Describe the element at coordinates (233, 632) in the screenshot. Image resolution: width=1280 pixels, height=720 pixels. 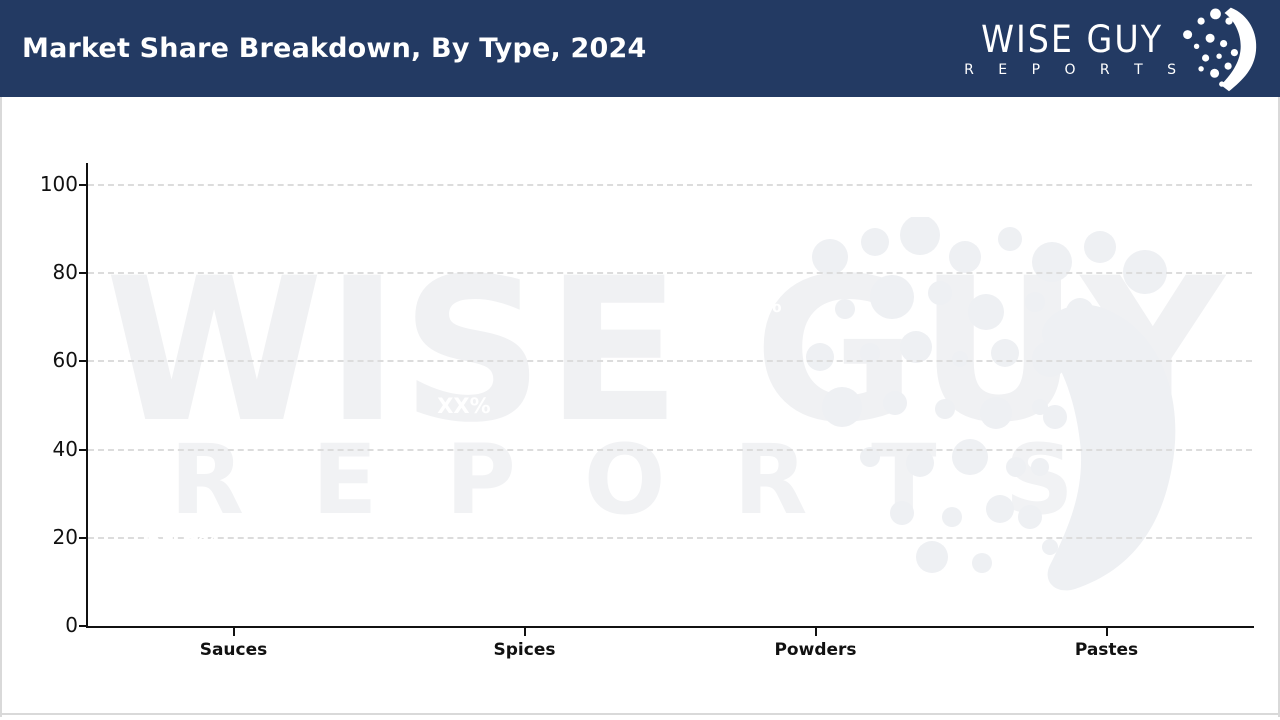
I see `x-tick-mark-sauces` at that location.